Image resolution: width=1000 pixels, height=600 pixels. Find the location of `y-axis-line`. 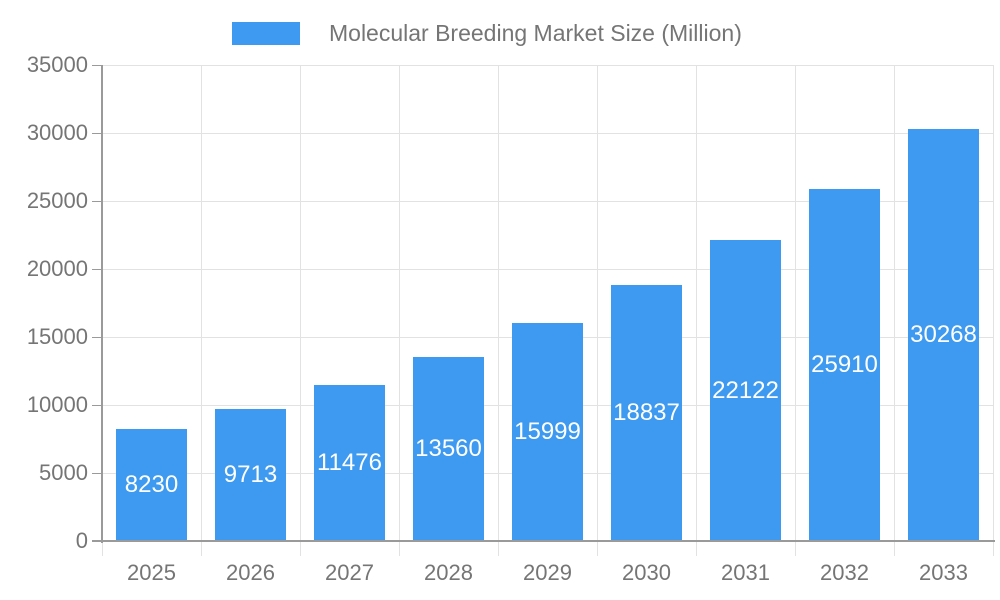

y-axis-line is located at coordinates (102, 304).